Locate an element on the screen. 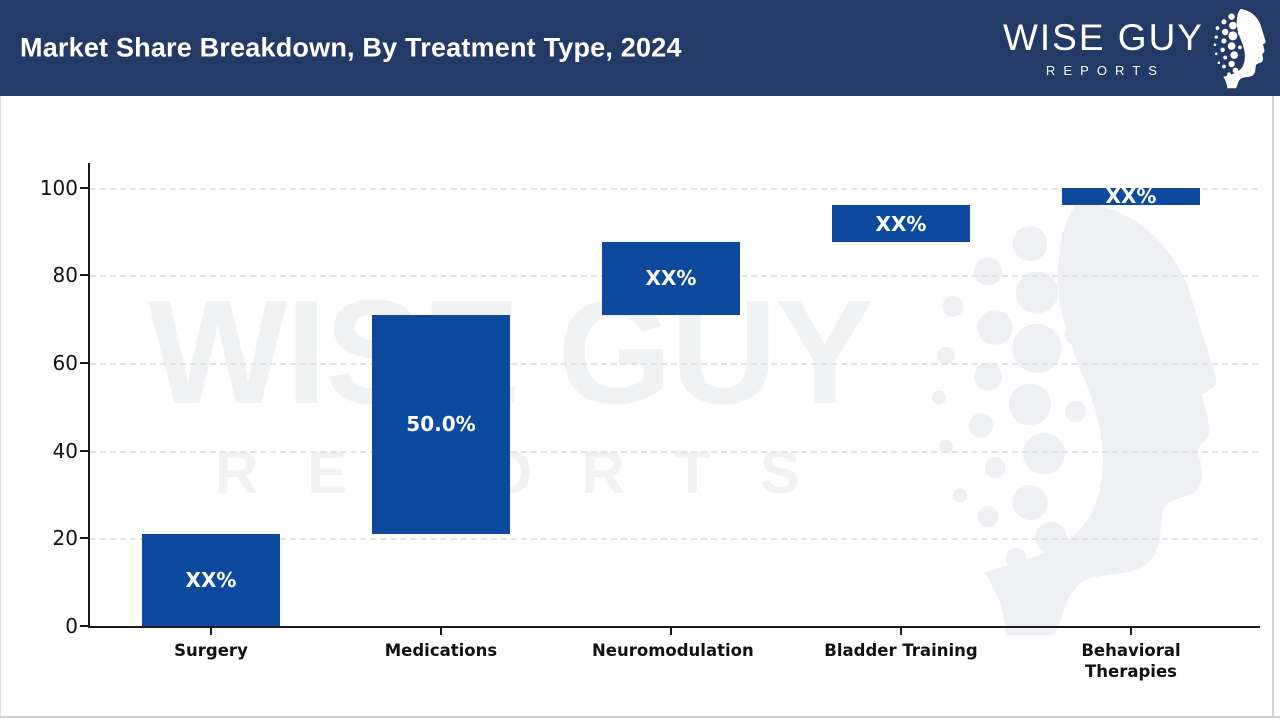 The height and width of the screenshot is (720, 1280). x-axis-spine is located at coordinates (674, 627).